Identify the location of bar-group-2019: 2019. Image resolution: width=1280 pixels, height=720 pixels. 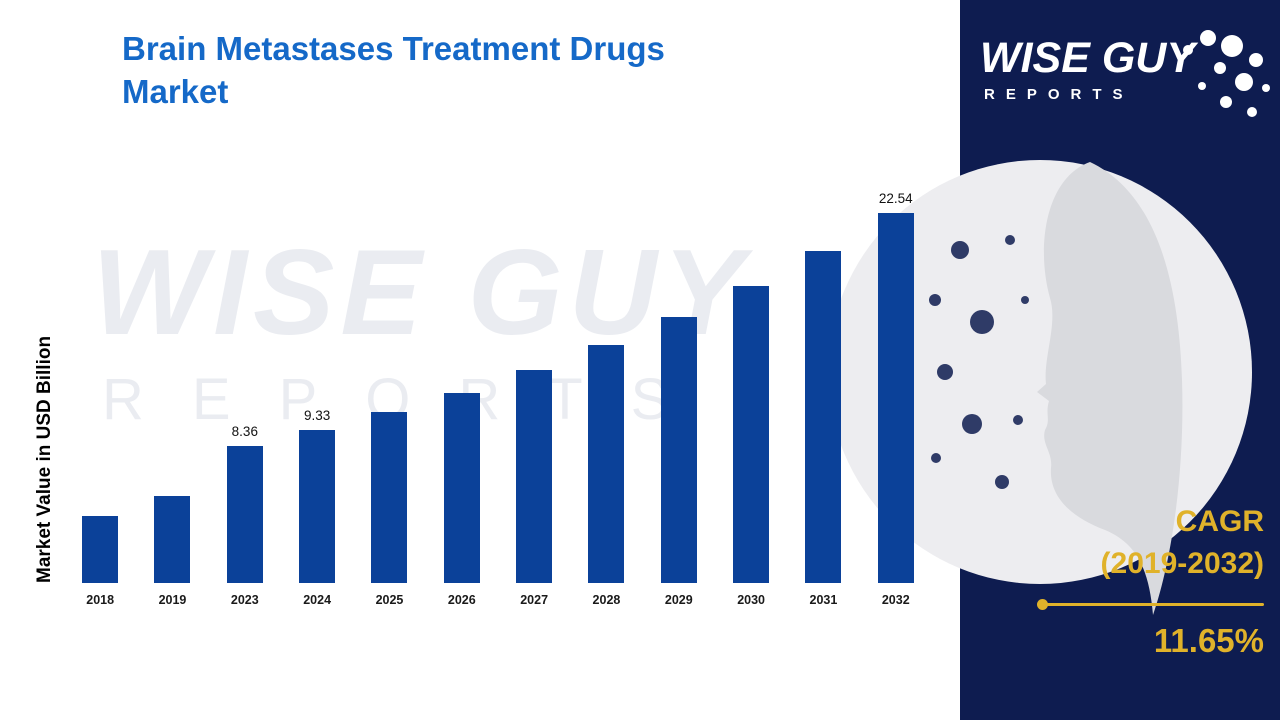
(172, 387).